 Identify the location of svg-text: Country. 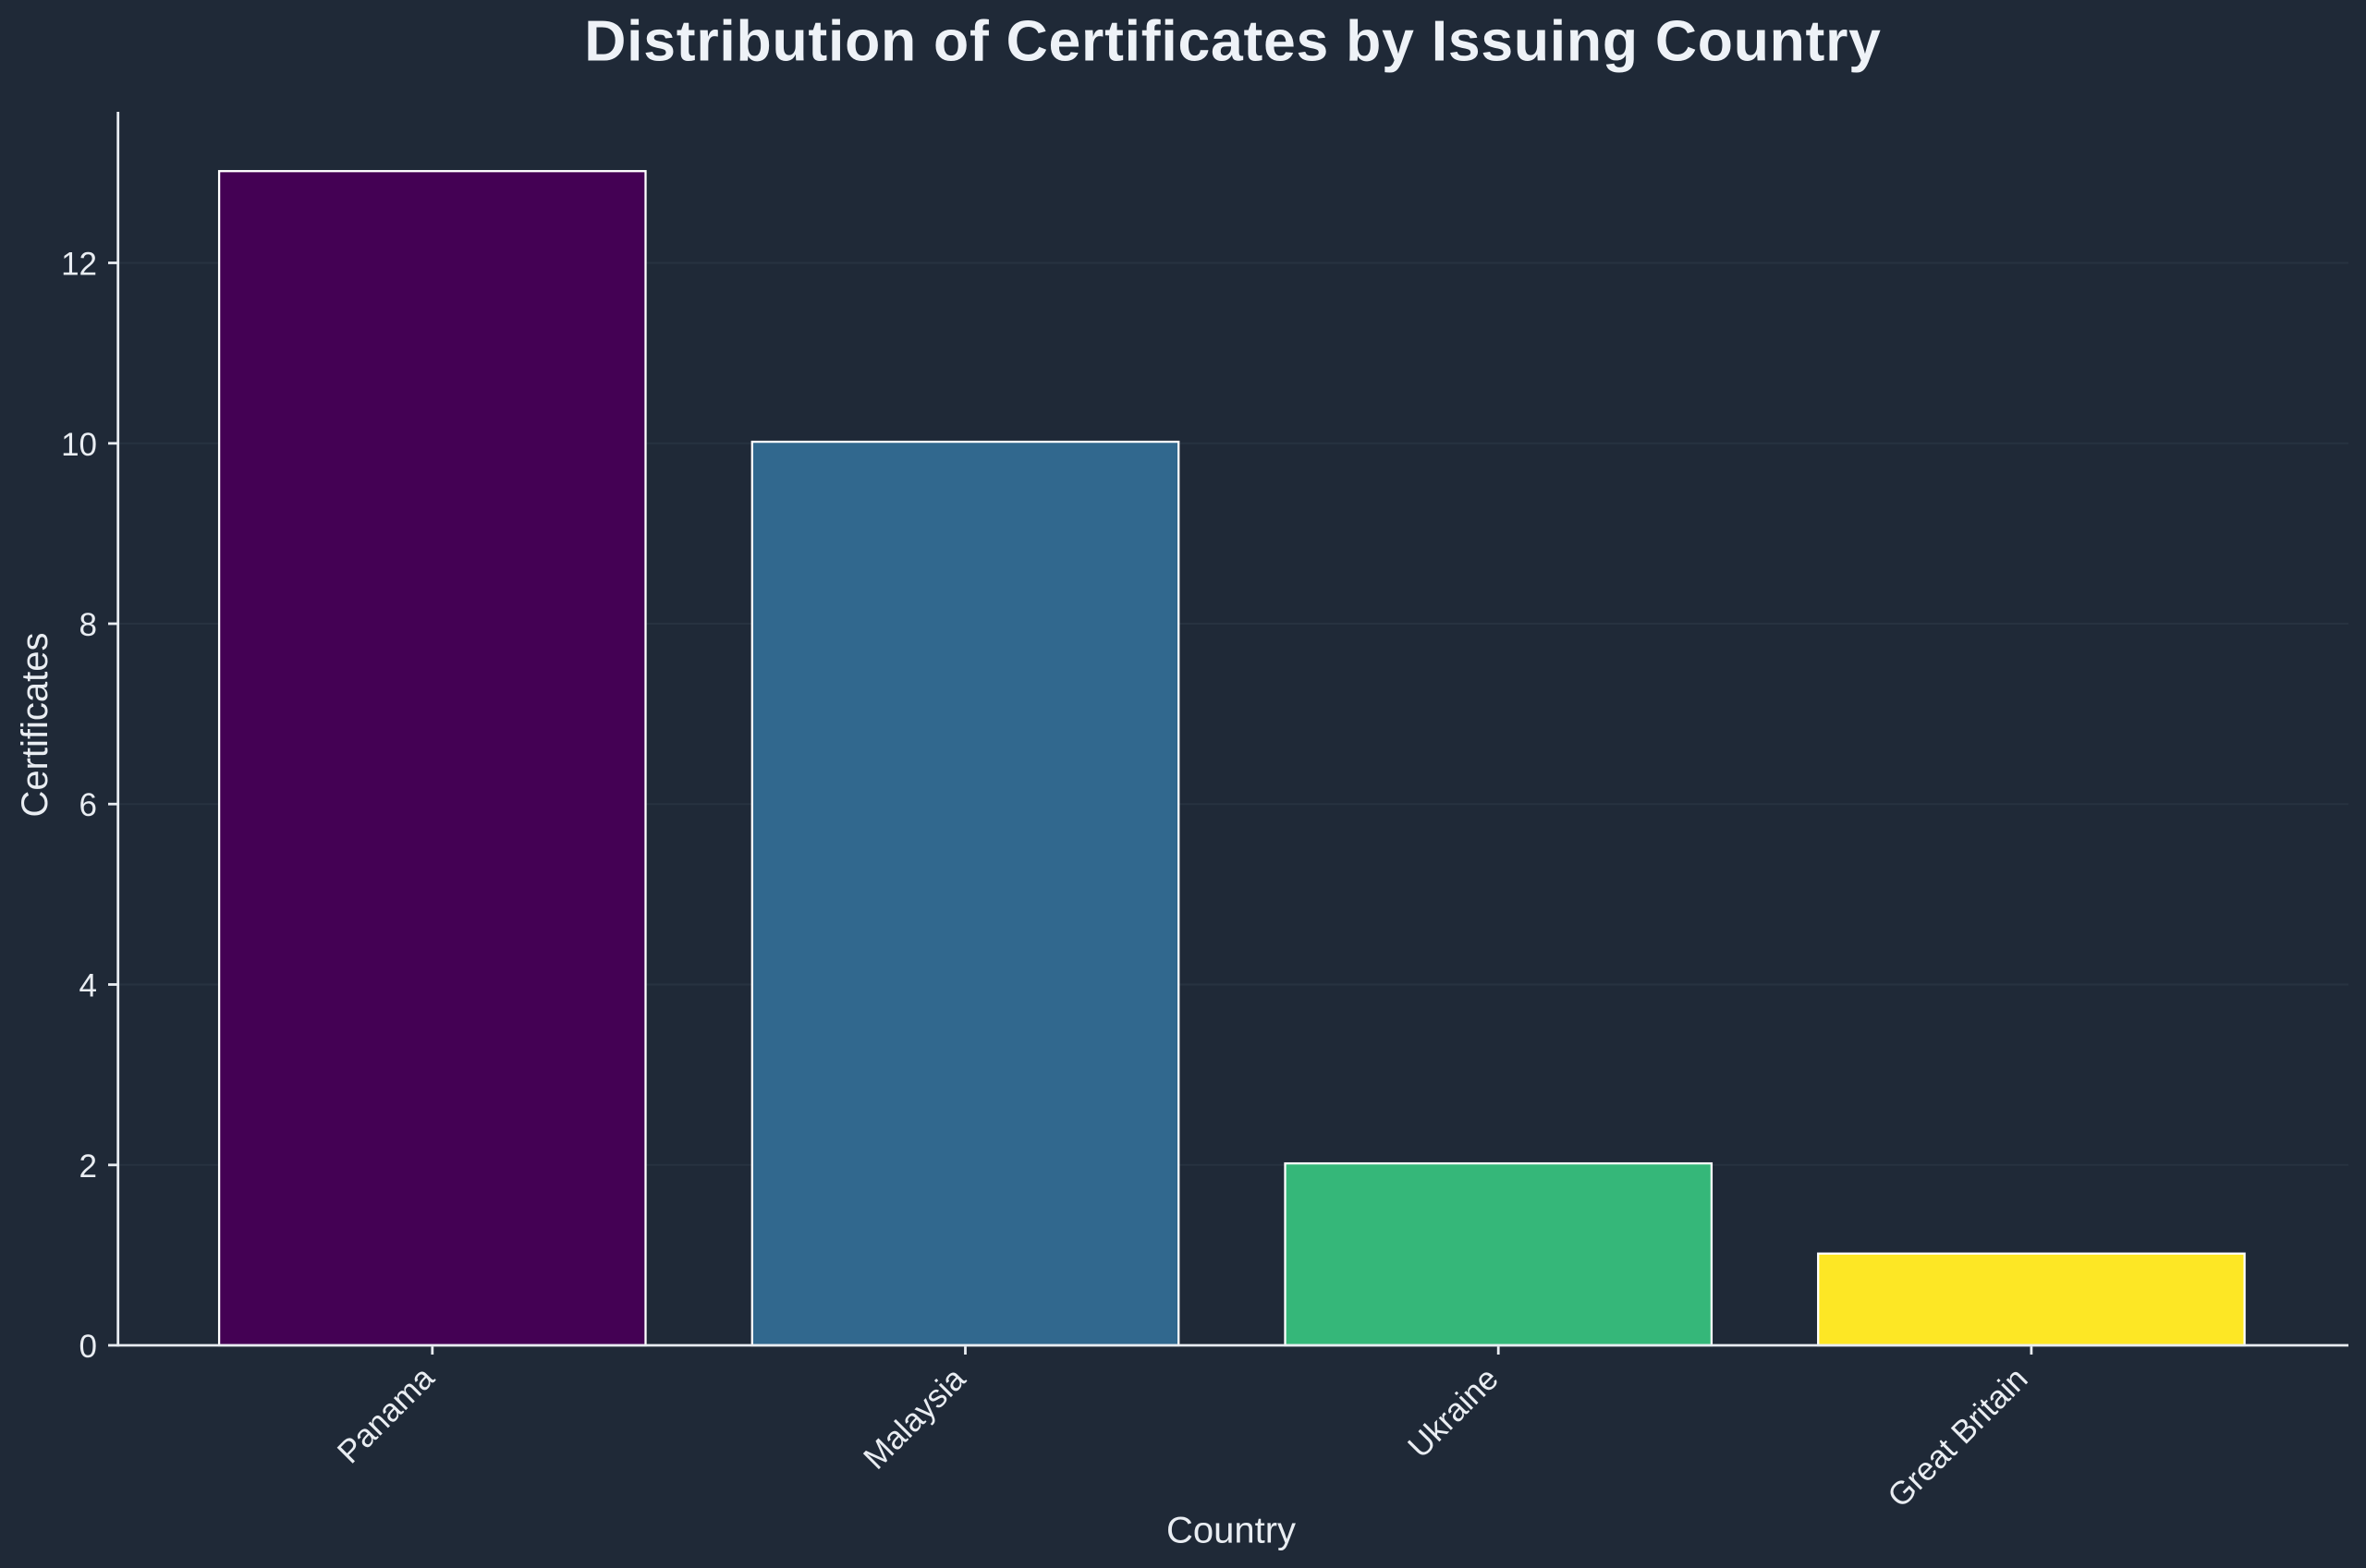
(1231, 1531).